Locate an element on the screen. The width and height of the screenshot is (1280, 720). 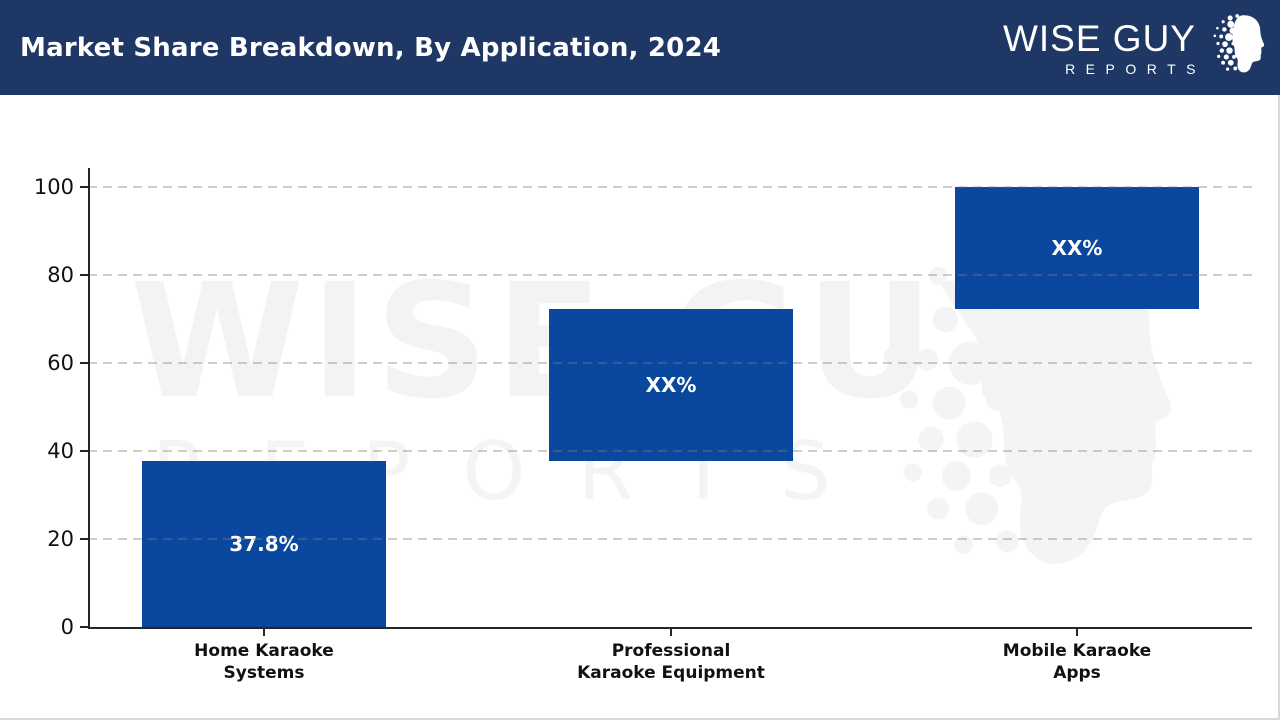
y-tick-label-0: 0 is located at coordinates (67, 627).